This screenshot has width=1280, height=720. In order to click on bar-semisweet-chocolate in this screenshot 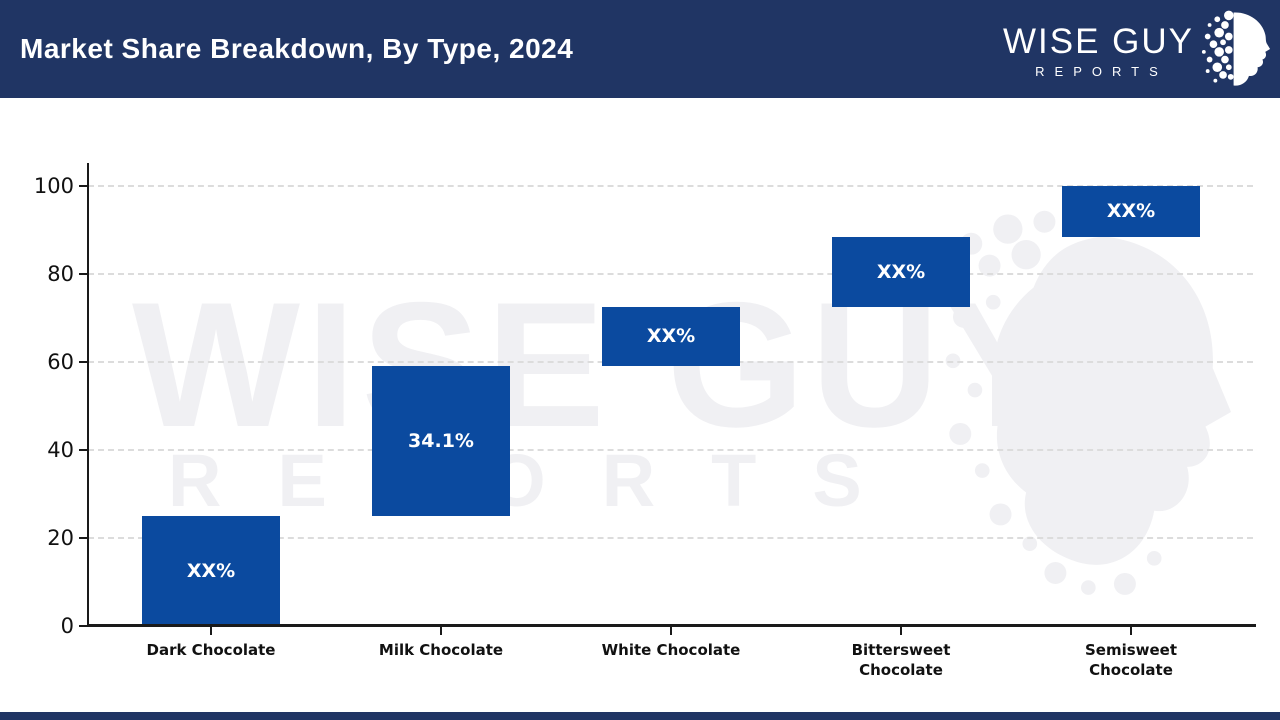, I will do `click(1131, 211)`.